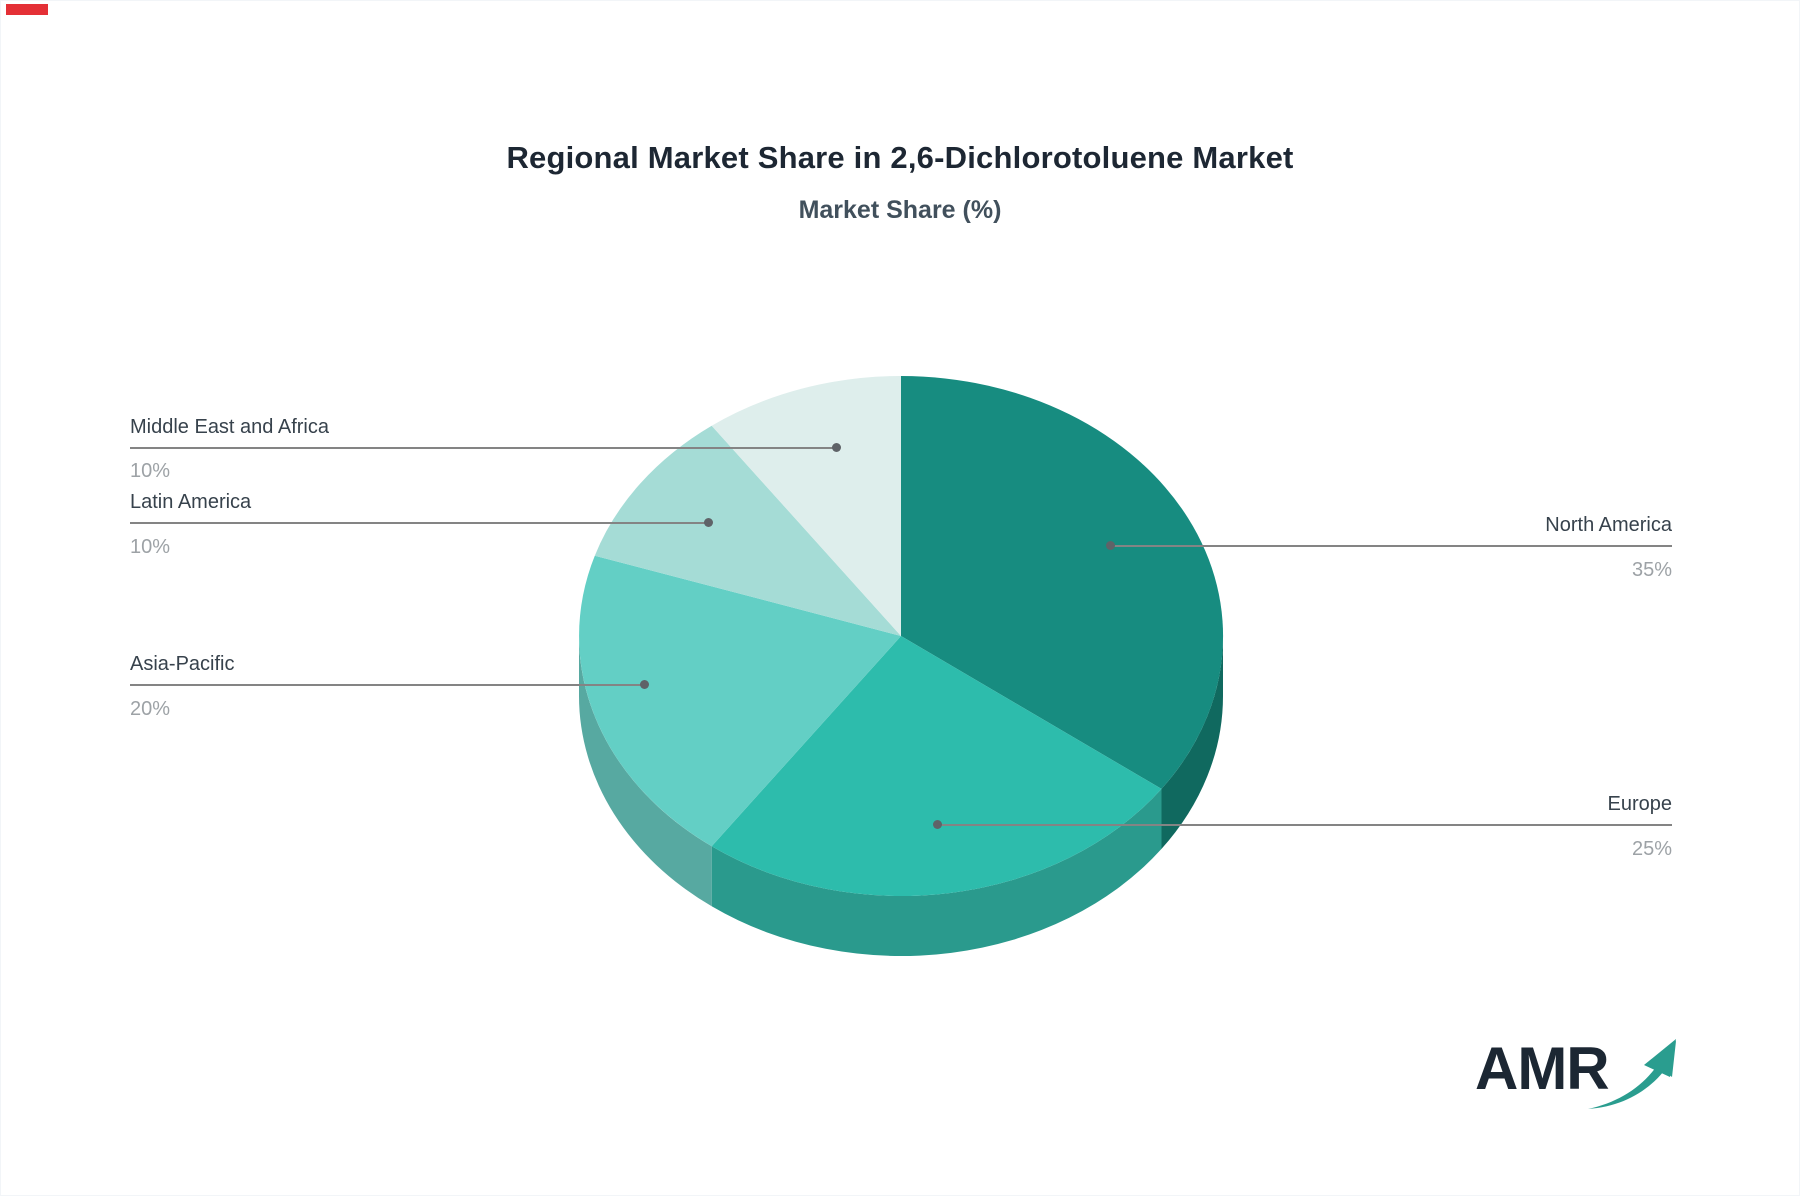 This screenshot has width=1800, height=1196. Describe the element at coordinates (1651, 570) in the screenshot. I see `pct-north-america: 35%` at that location.